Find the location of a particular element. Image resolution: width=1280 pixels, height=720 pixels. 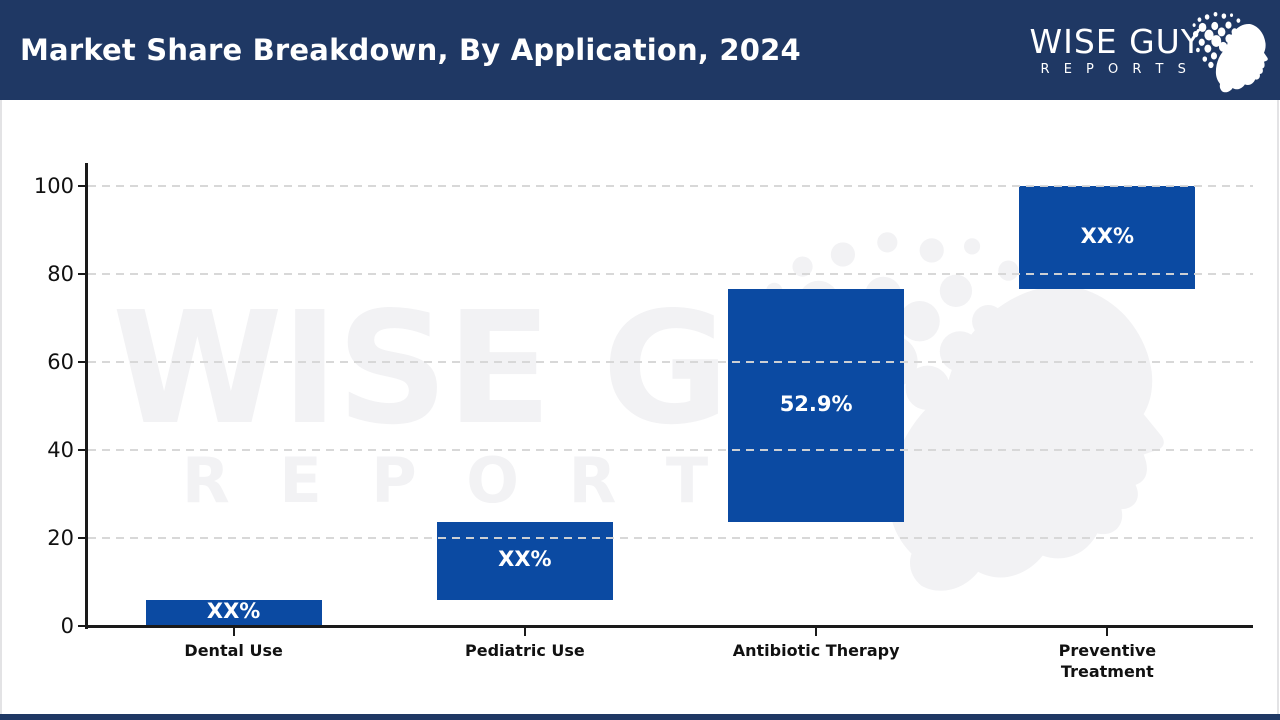

brand-logo: WISE GUY R E P O R T S is located at coordinates (1150, 50).